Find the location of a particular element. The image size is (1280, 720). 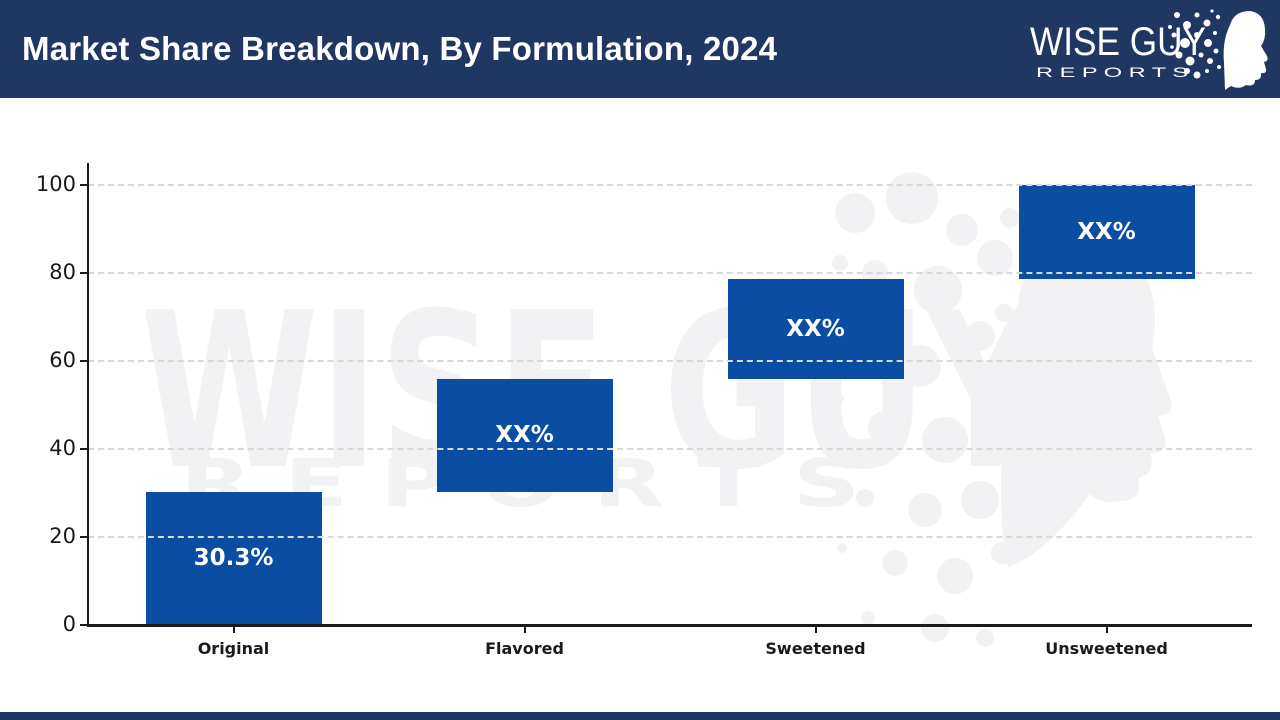

x-axis-spine is located at coordinates (669, 625).